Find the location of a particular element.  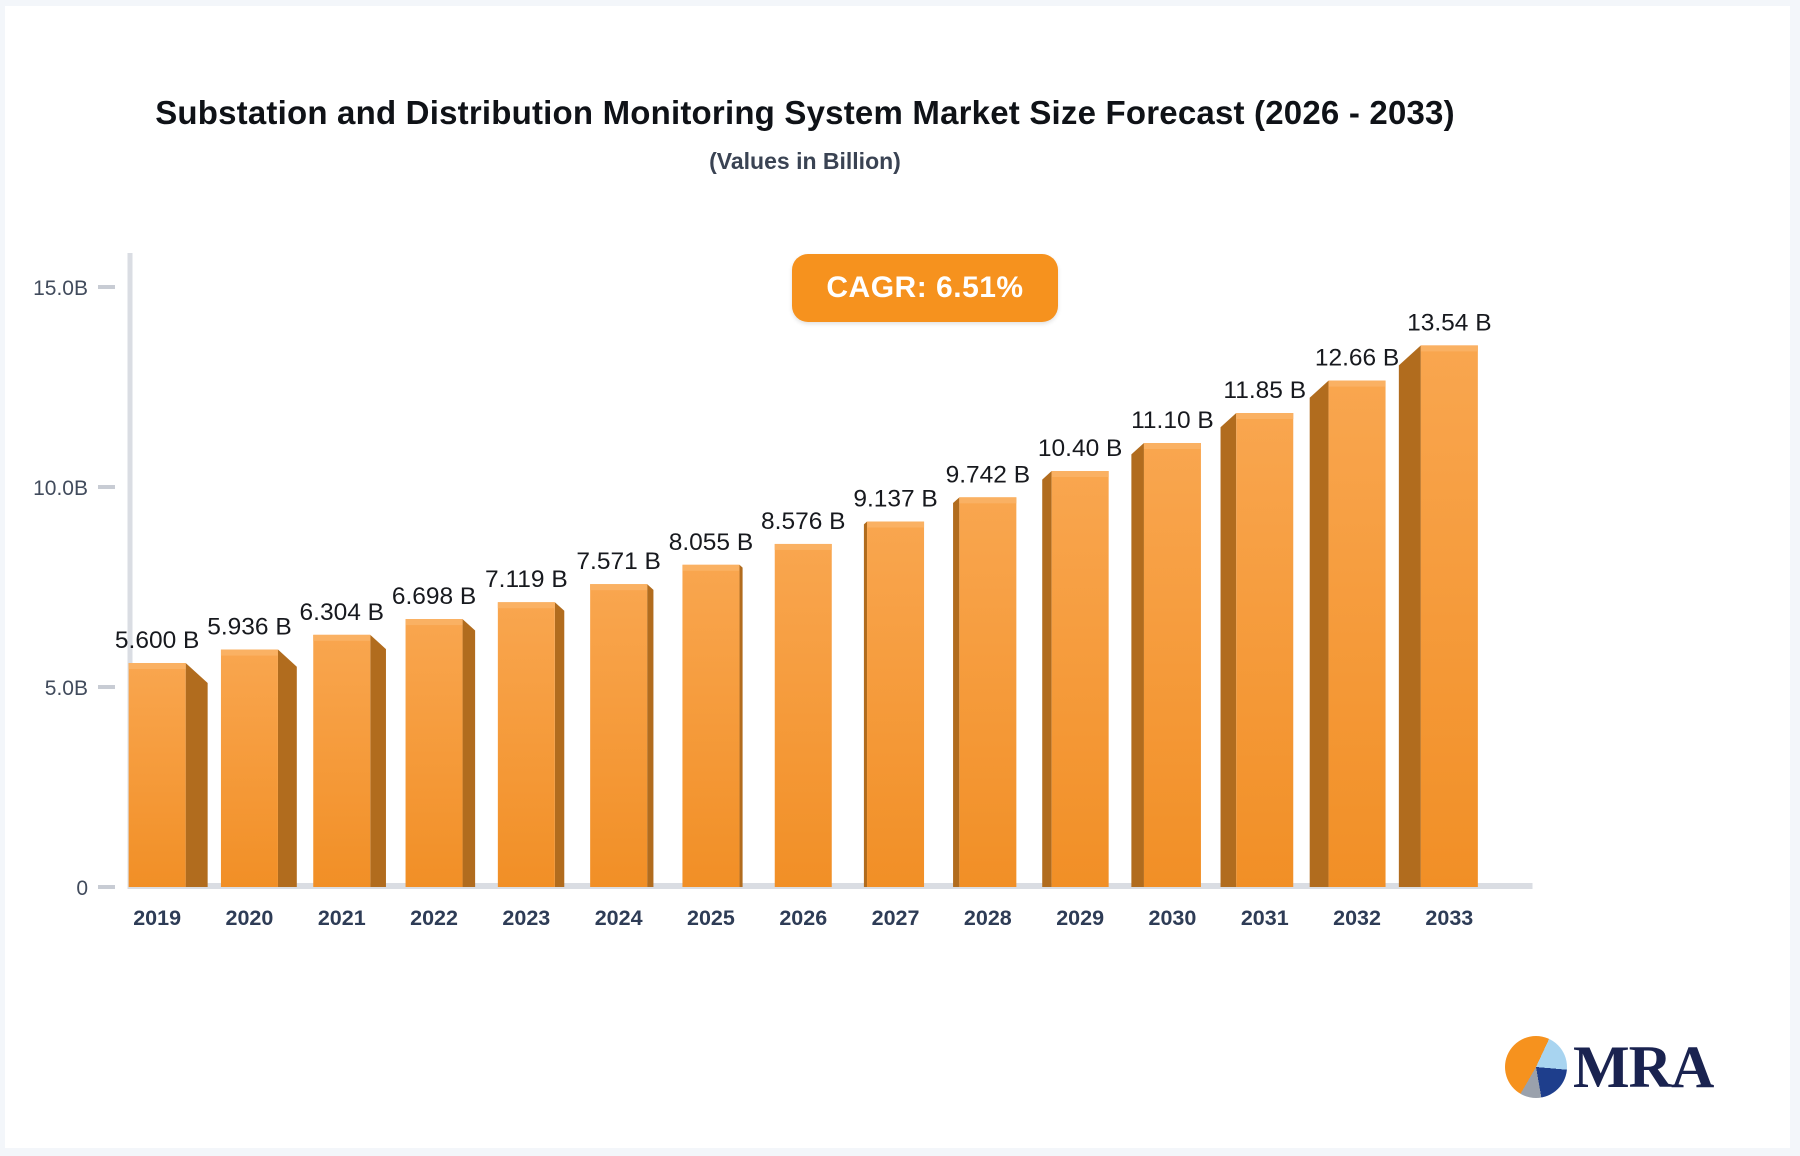

y-tick-label: 5.0B is located at coordinates (66, 688).